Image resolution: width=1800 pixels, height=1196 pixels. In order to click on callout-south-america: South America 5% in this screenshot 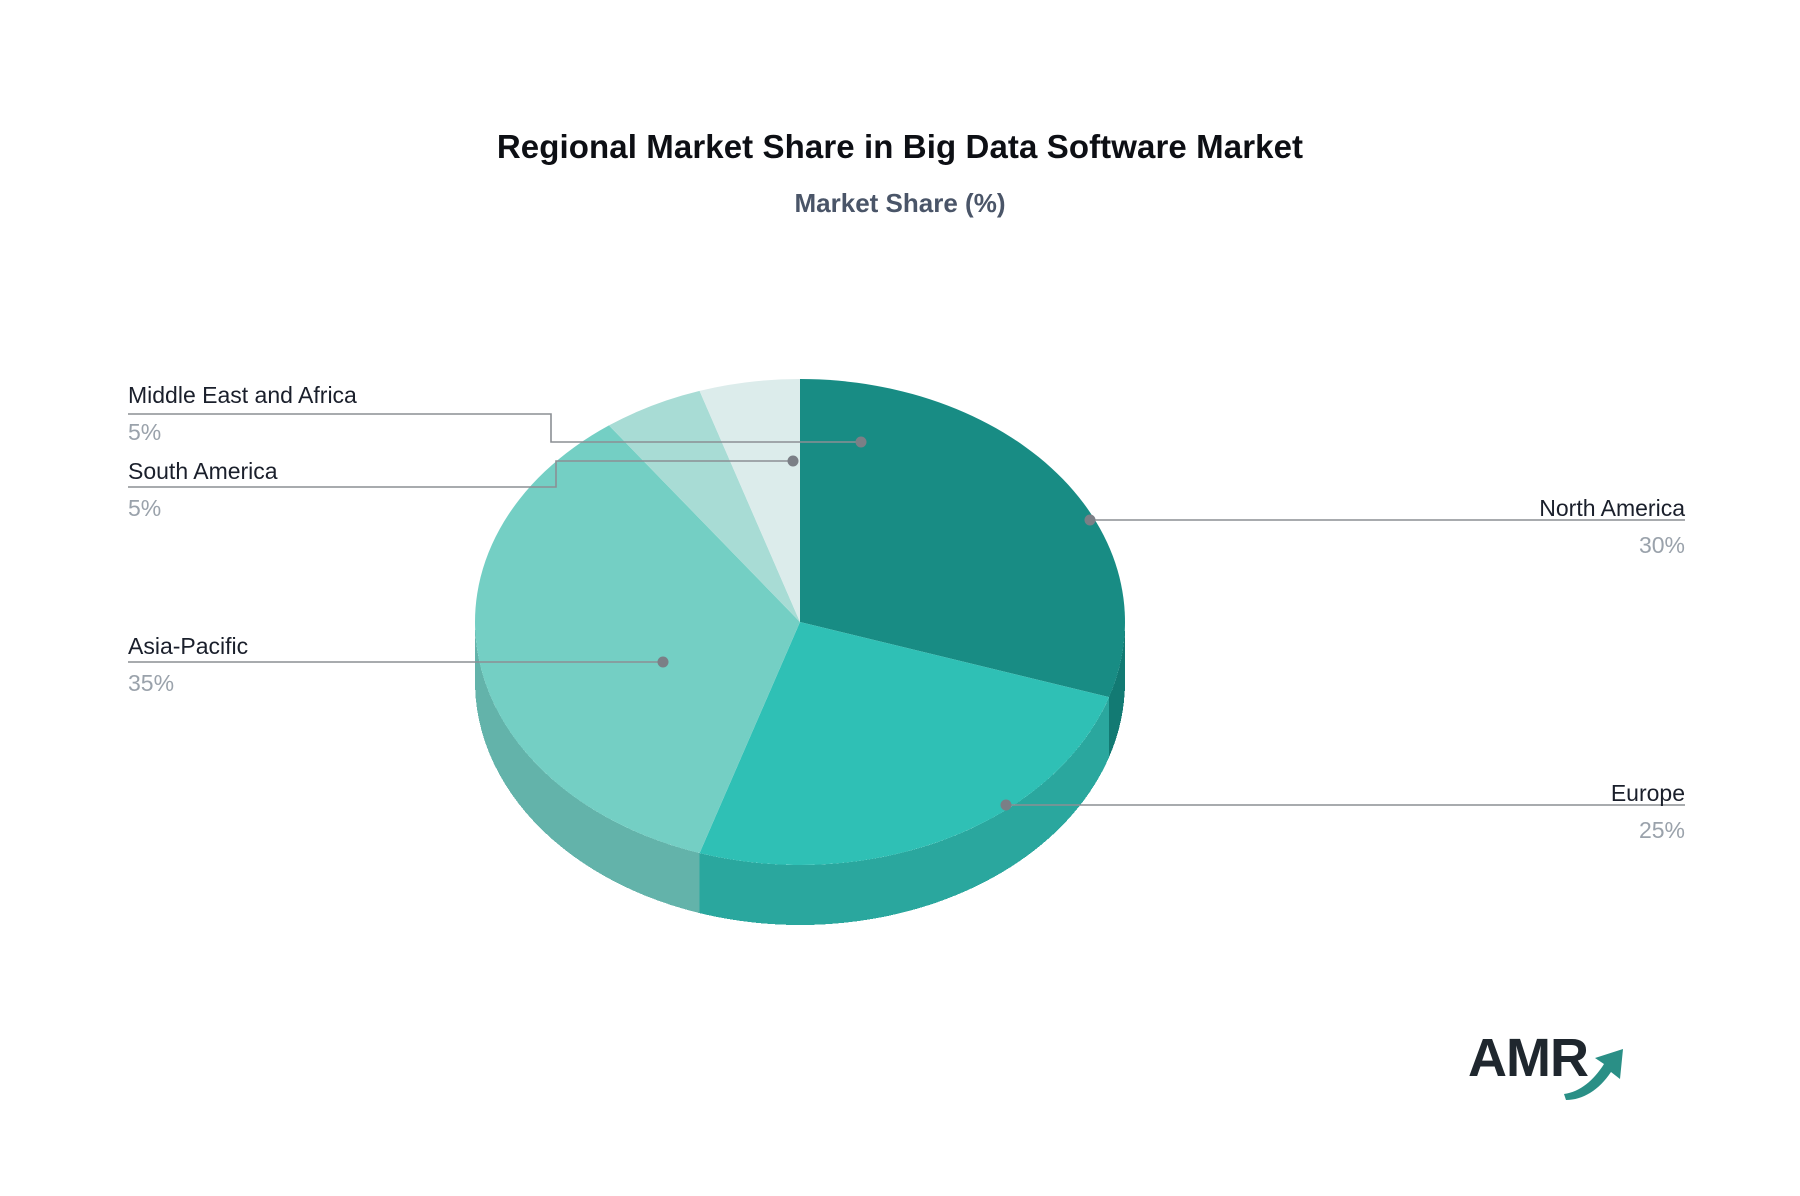, I will do `click(338, 489)`.